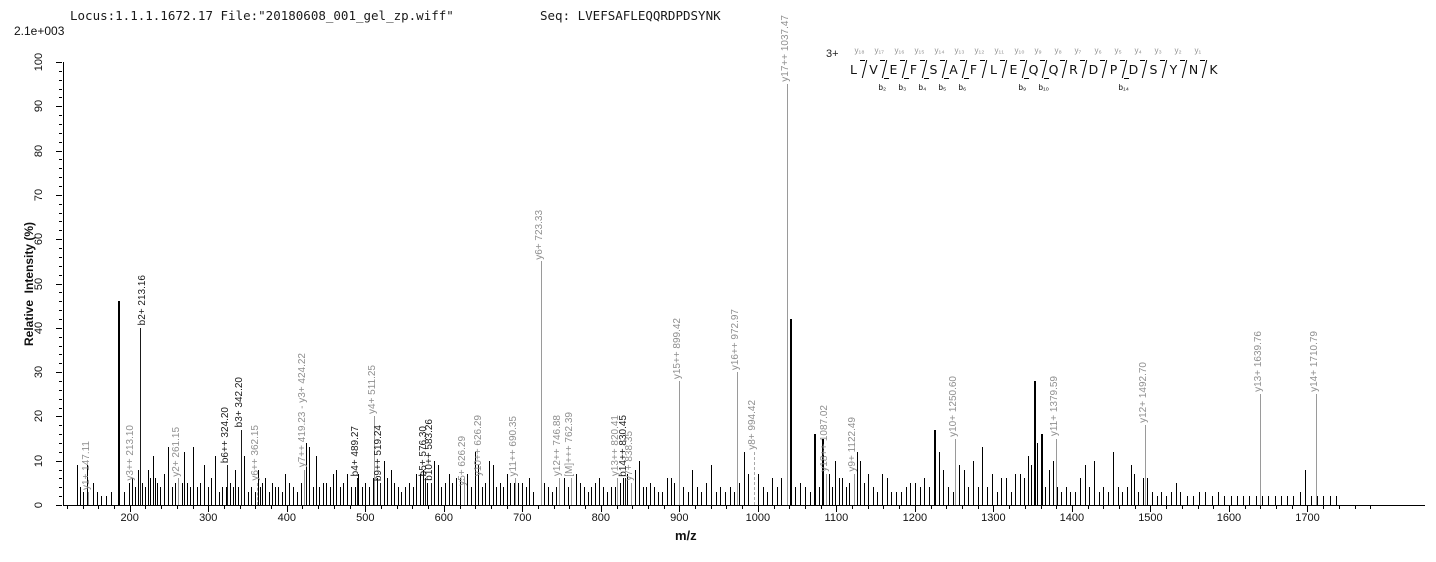 The height and width of the screenshot is (562, 1436). Describe the element at coordinates (893, 69) in the screenshot. I see `residue-letter: E` at that location.